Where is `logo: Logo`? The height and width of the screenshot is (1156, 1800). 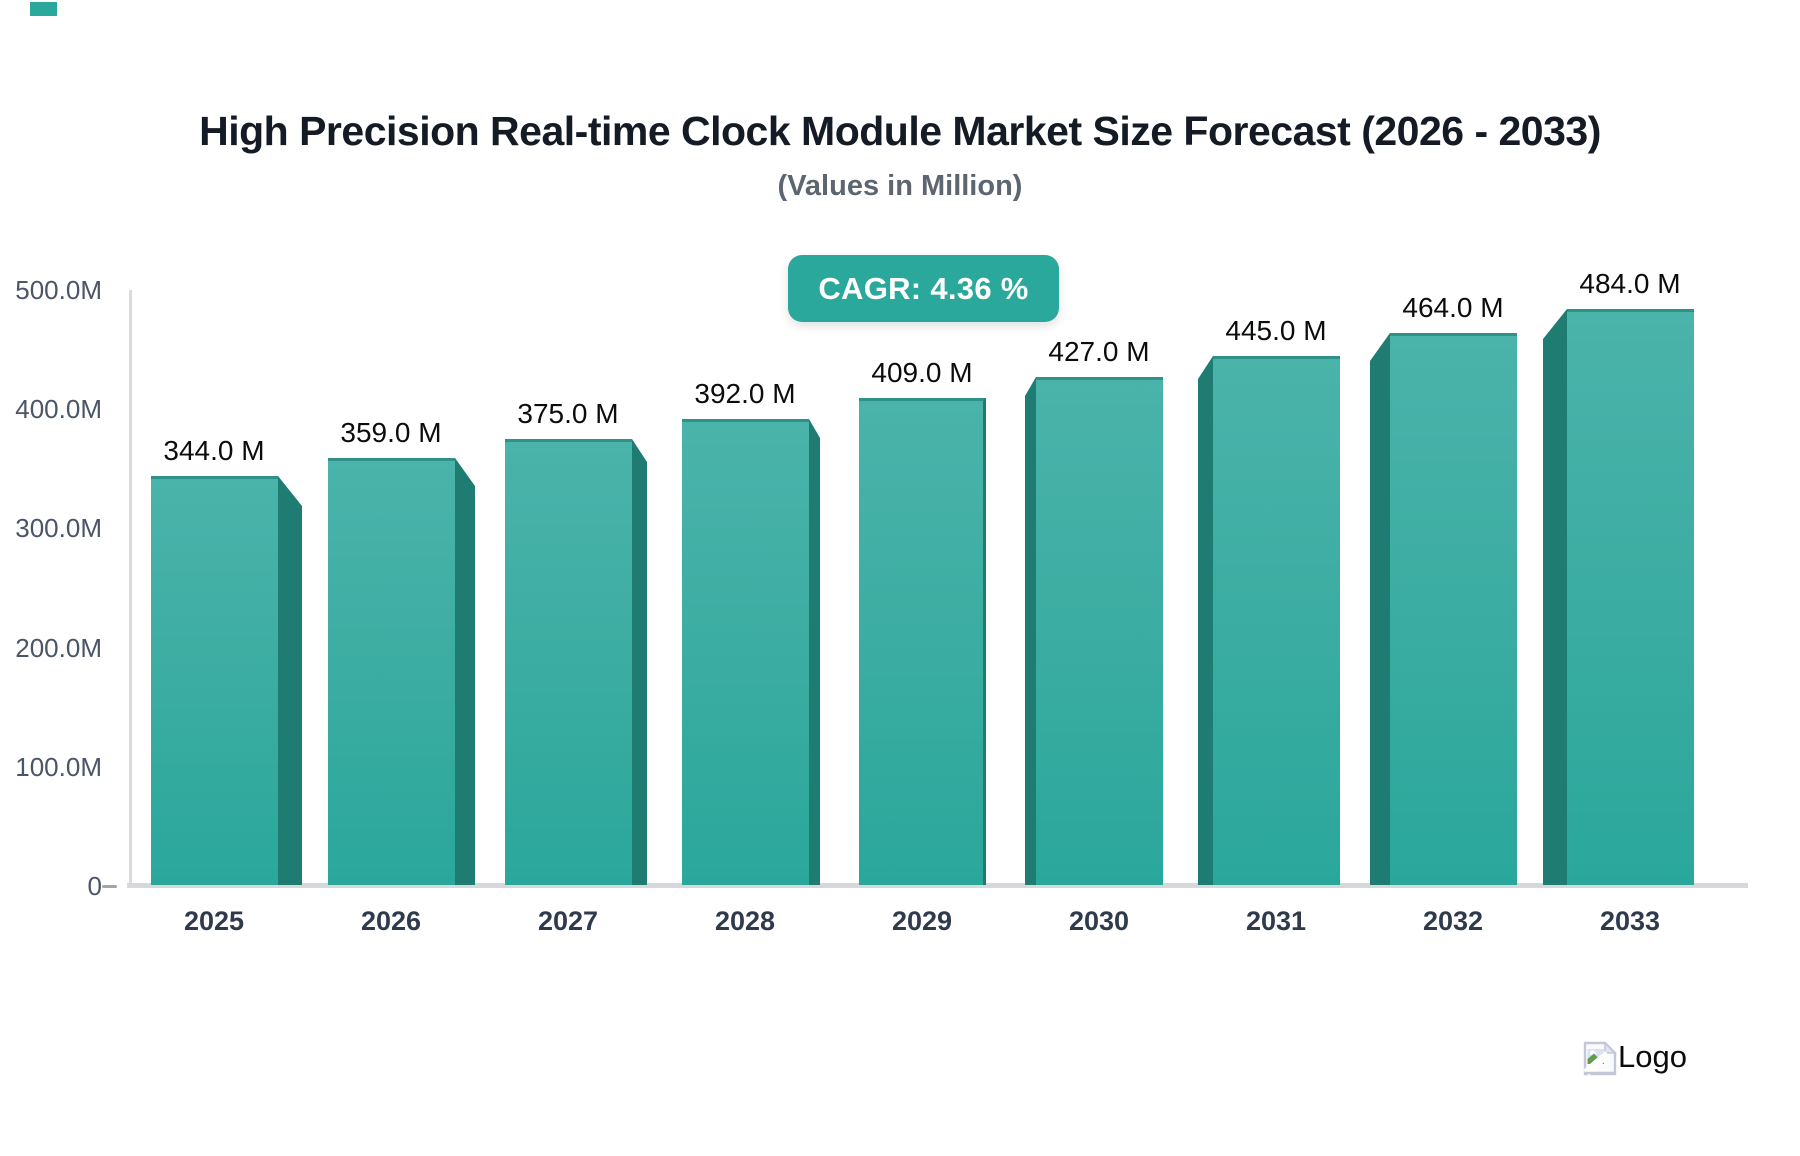
logo: Logo is located at coordinates (1635, 1057).